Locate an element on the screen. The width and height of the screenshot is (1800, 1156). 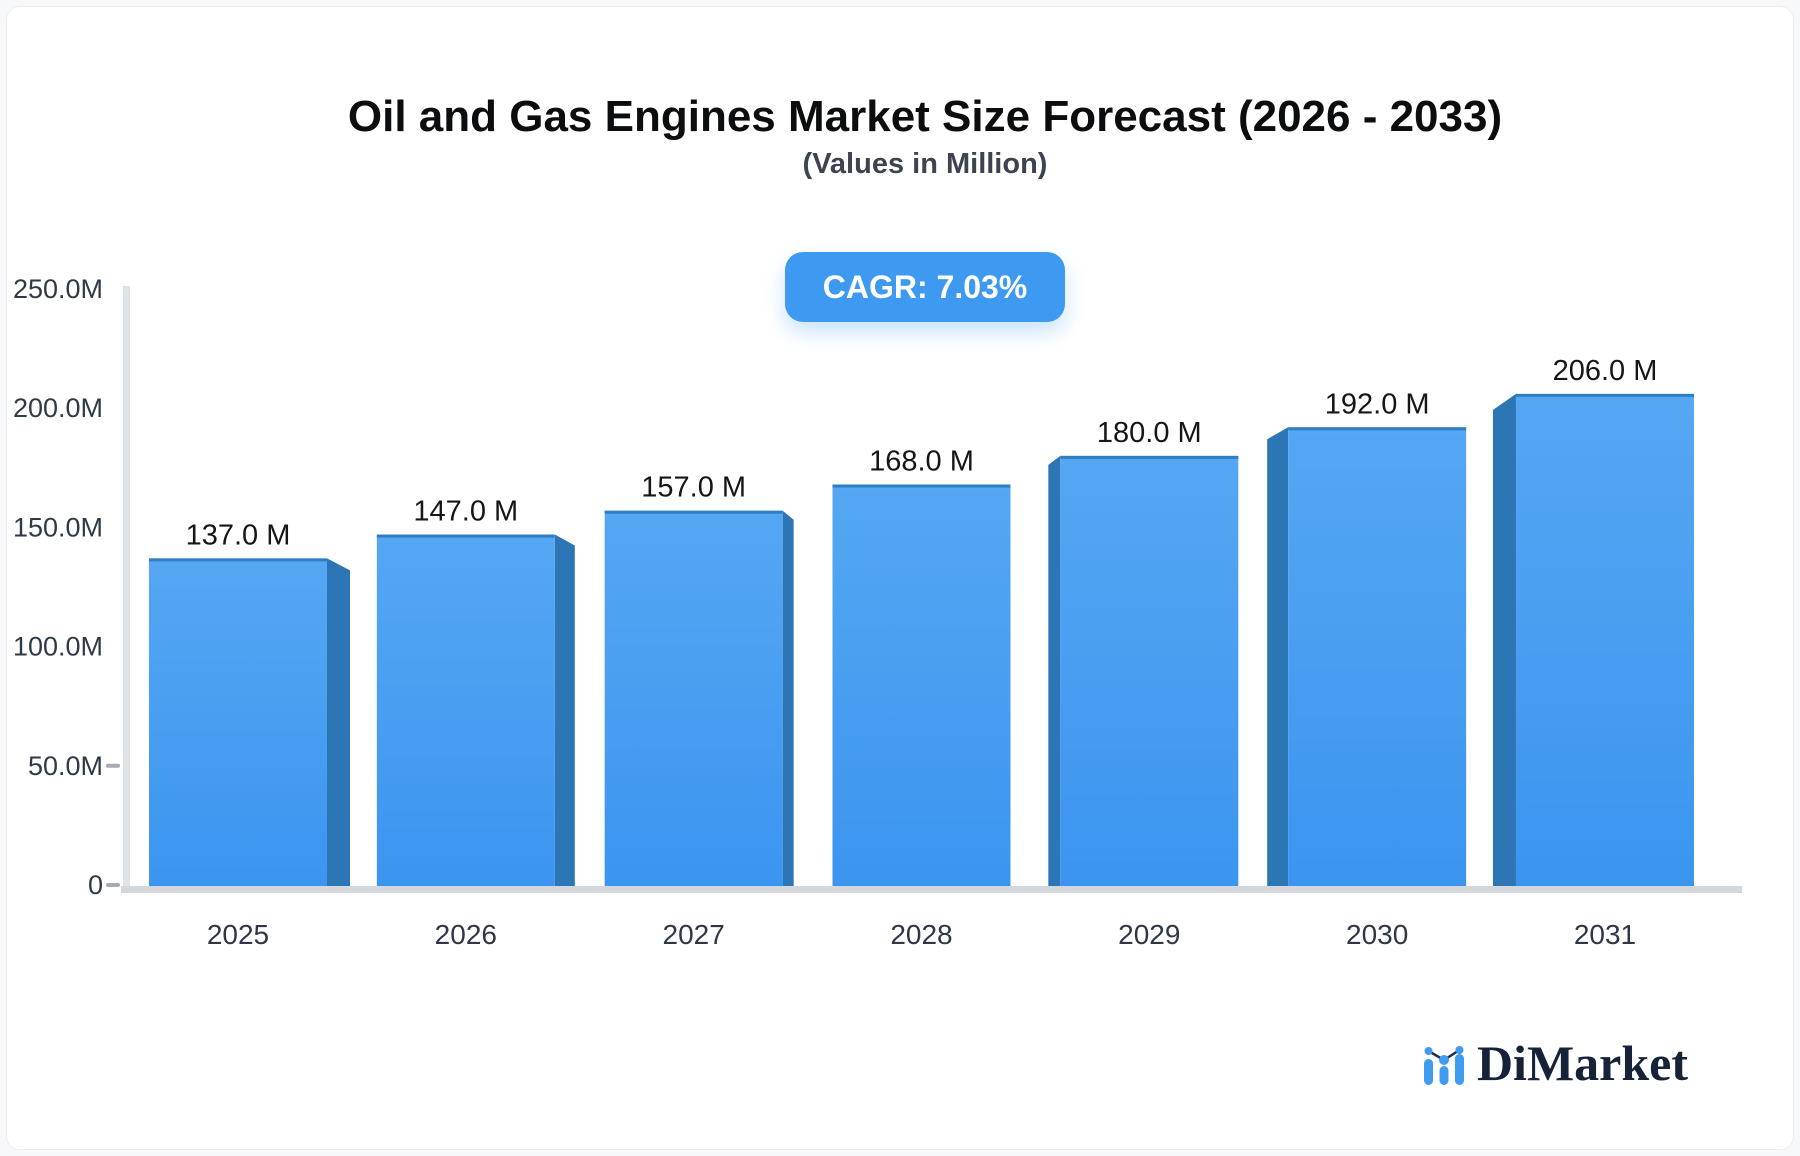
bar-chart-logo-icon is located at coordinates (1443, 1065).